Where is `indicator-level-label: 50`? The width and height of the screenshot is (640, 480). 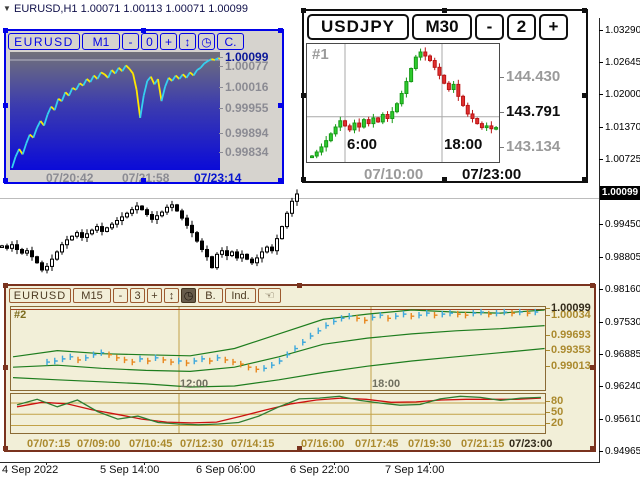
indicator-level-label: 50 is located at coordinates (557, 412).